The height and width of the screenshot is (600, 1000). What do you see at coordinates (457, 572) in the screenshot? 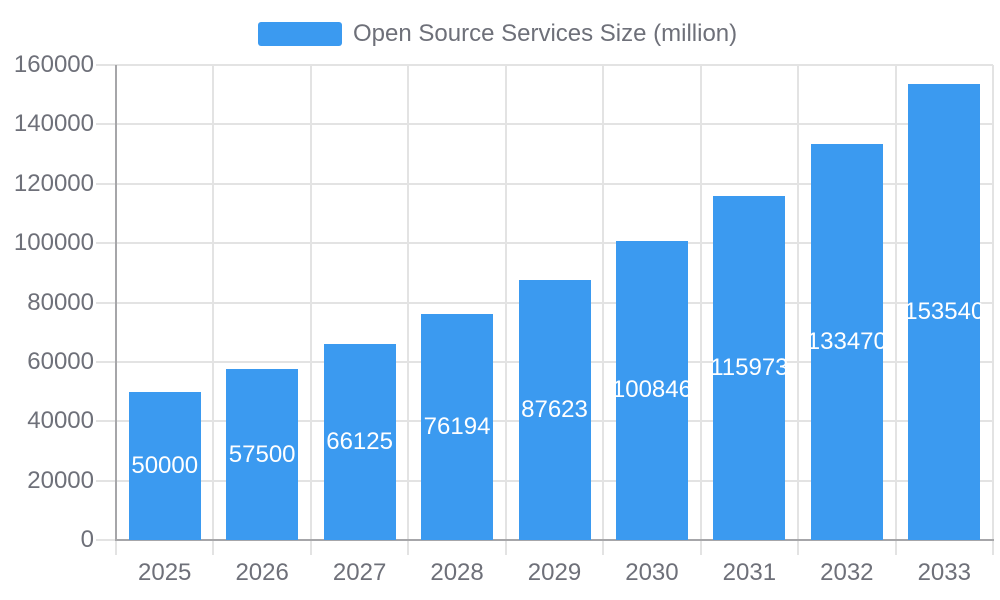
I see `x-axis-tick-label: 2028` at bounding box center [457, 572].